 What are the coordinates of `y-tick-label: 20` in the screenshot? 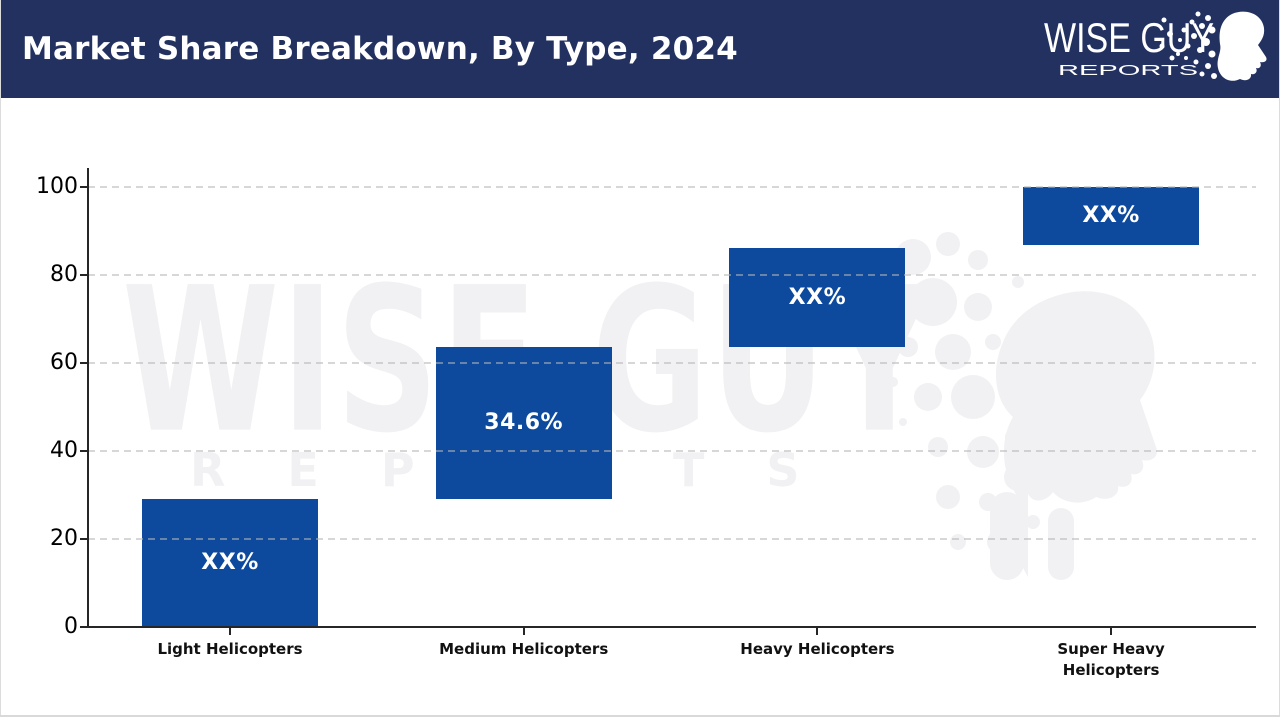 It's located at (64, 538).